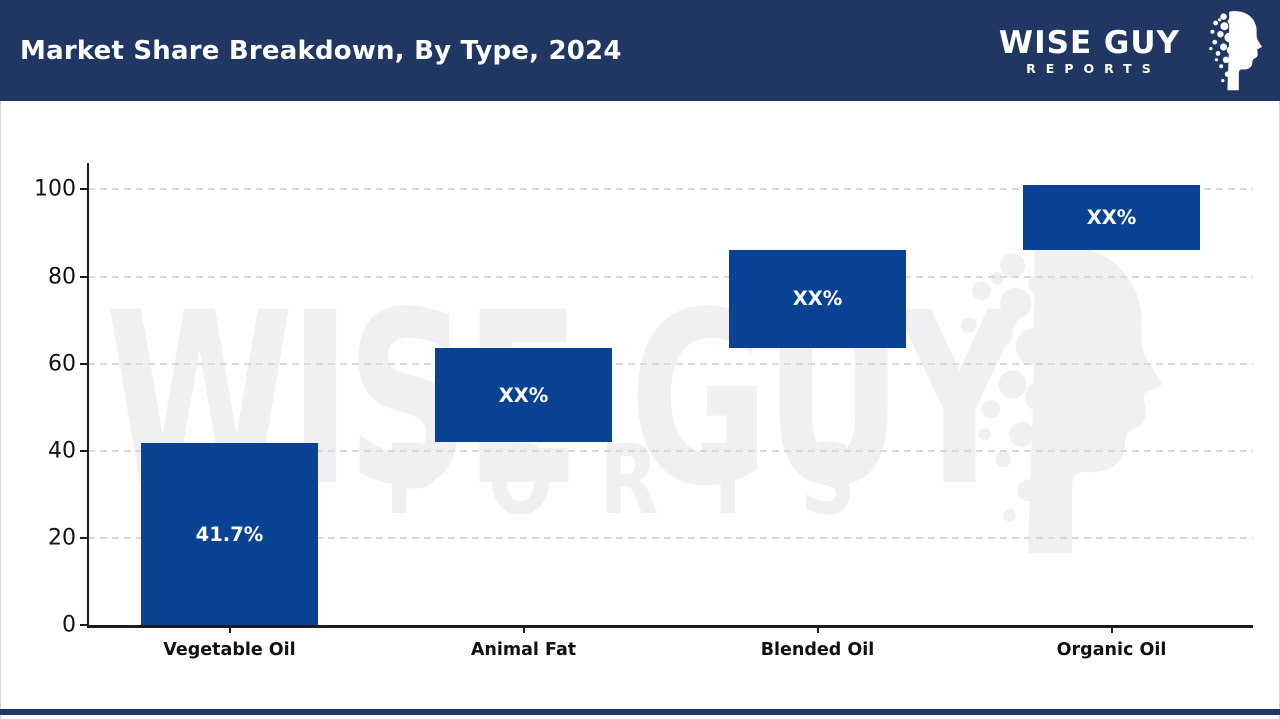 The width and height of the screenshot is (1280, 720). What do you see at coordinates (670, 626) in the screenshot?
I see `x-axis-line` at bounding box center [670, 626].